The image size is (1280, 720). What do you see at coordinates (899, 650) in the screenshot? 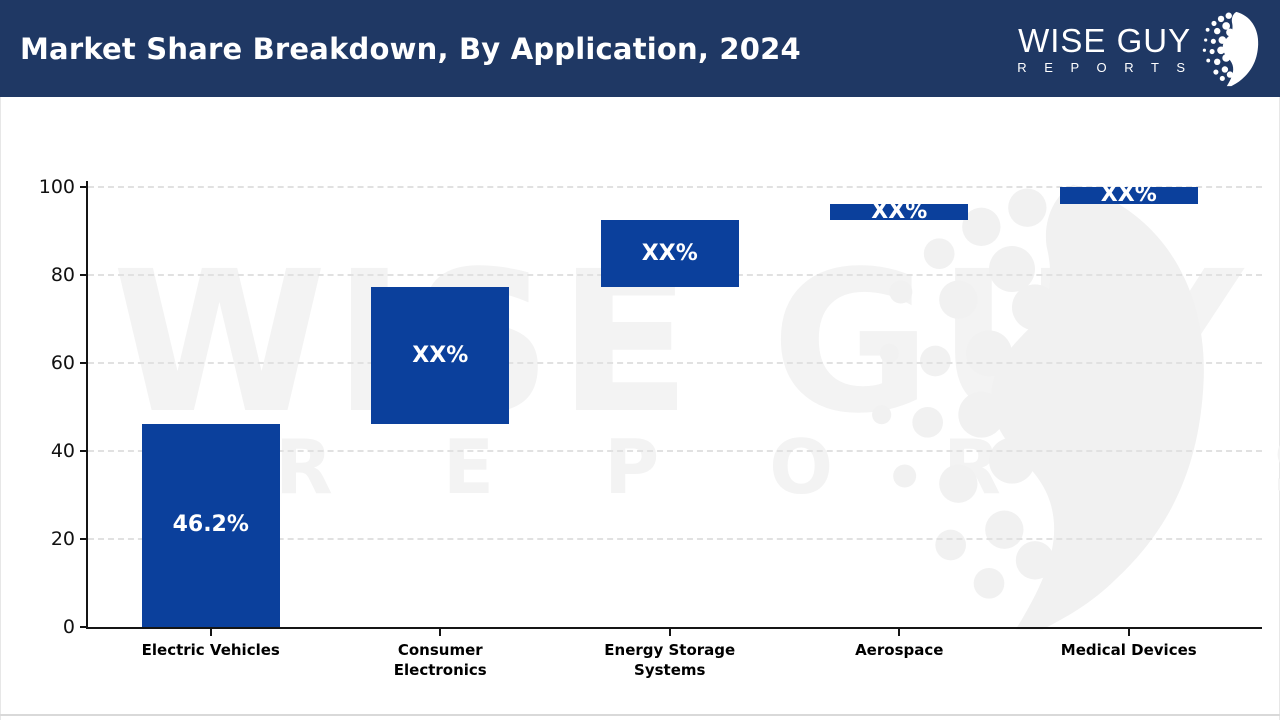
I see `x-axis-category-label-aerospace: Aerospace` at bounding box center [899, 650].